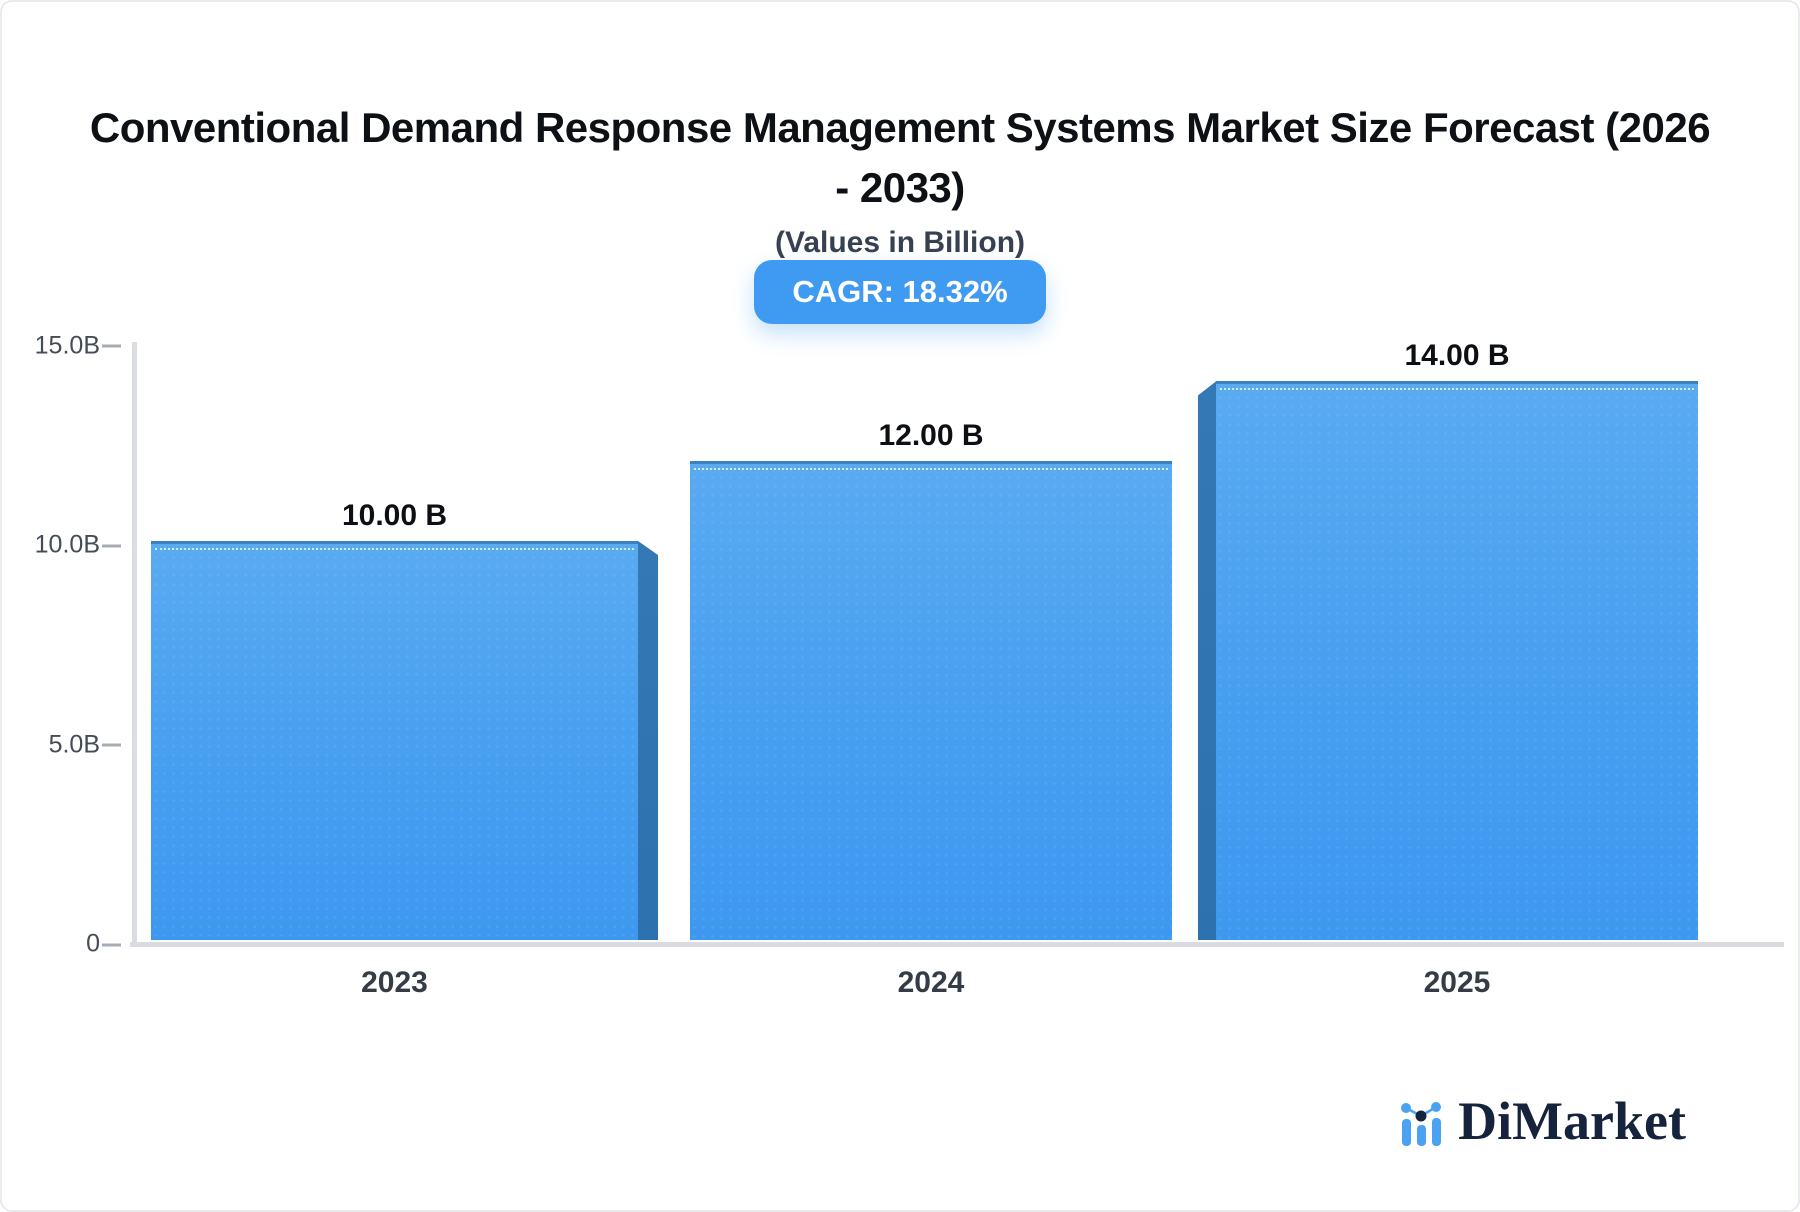  What do you see at coordinates (93, 943) in the screenshot?
I see `y-tick-label: 0` at bounding box center [93, 943].